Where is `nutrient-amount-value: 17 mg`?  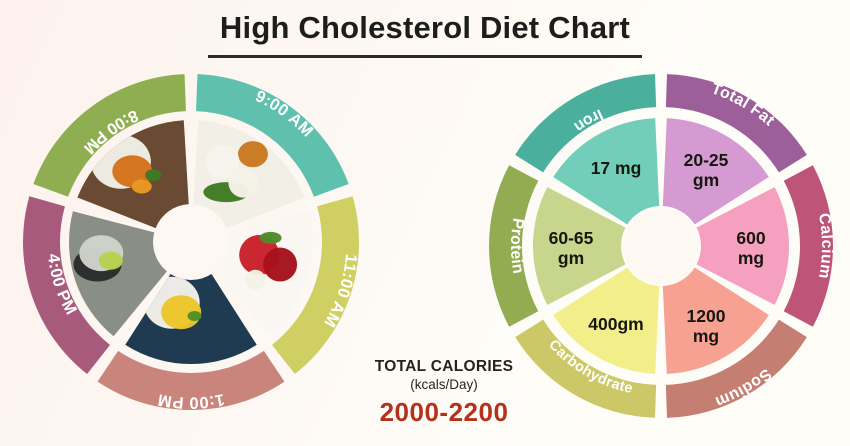
nutrient-amount-value: 17 mg is located at coordinates (616, 168).